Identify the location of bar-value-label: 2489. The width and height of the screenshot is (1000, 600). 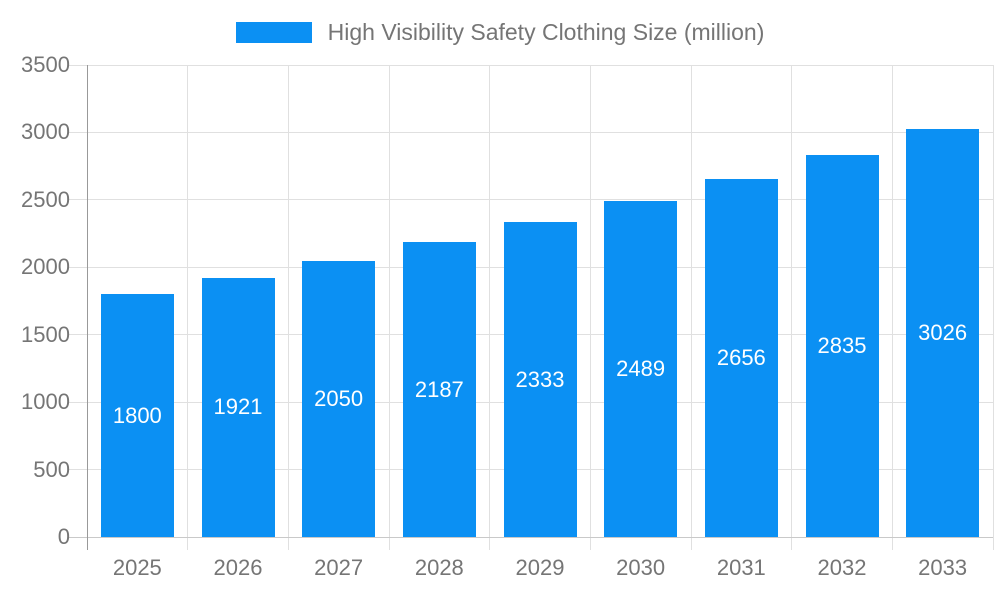
(641, 369).